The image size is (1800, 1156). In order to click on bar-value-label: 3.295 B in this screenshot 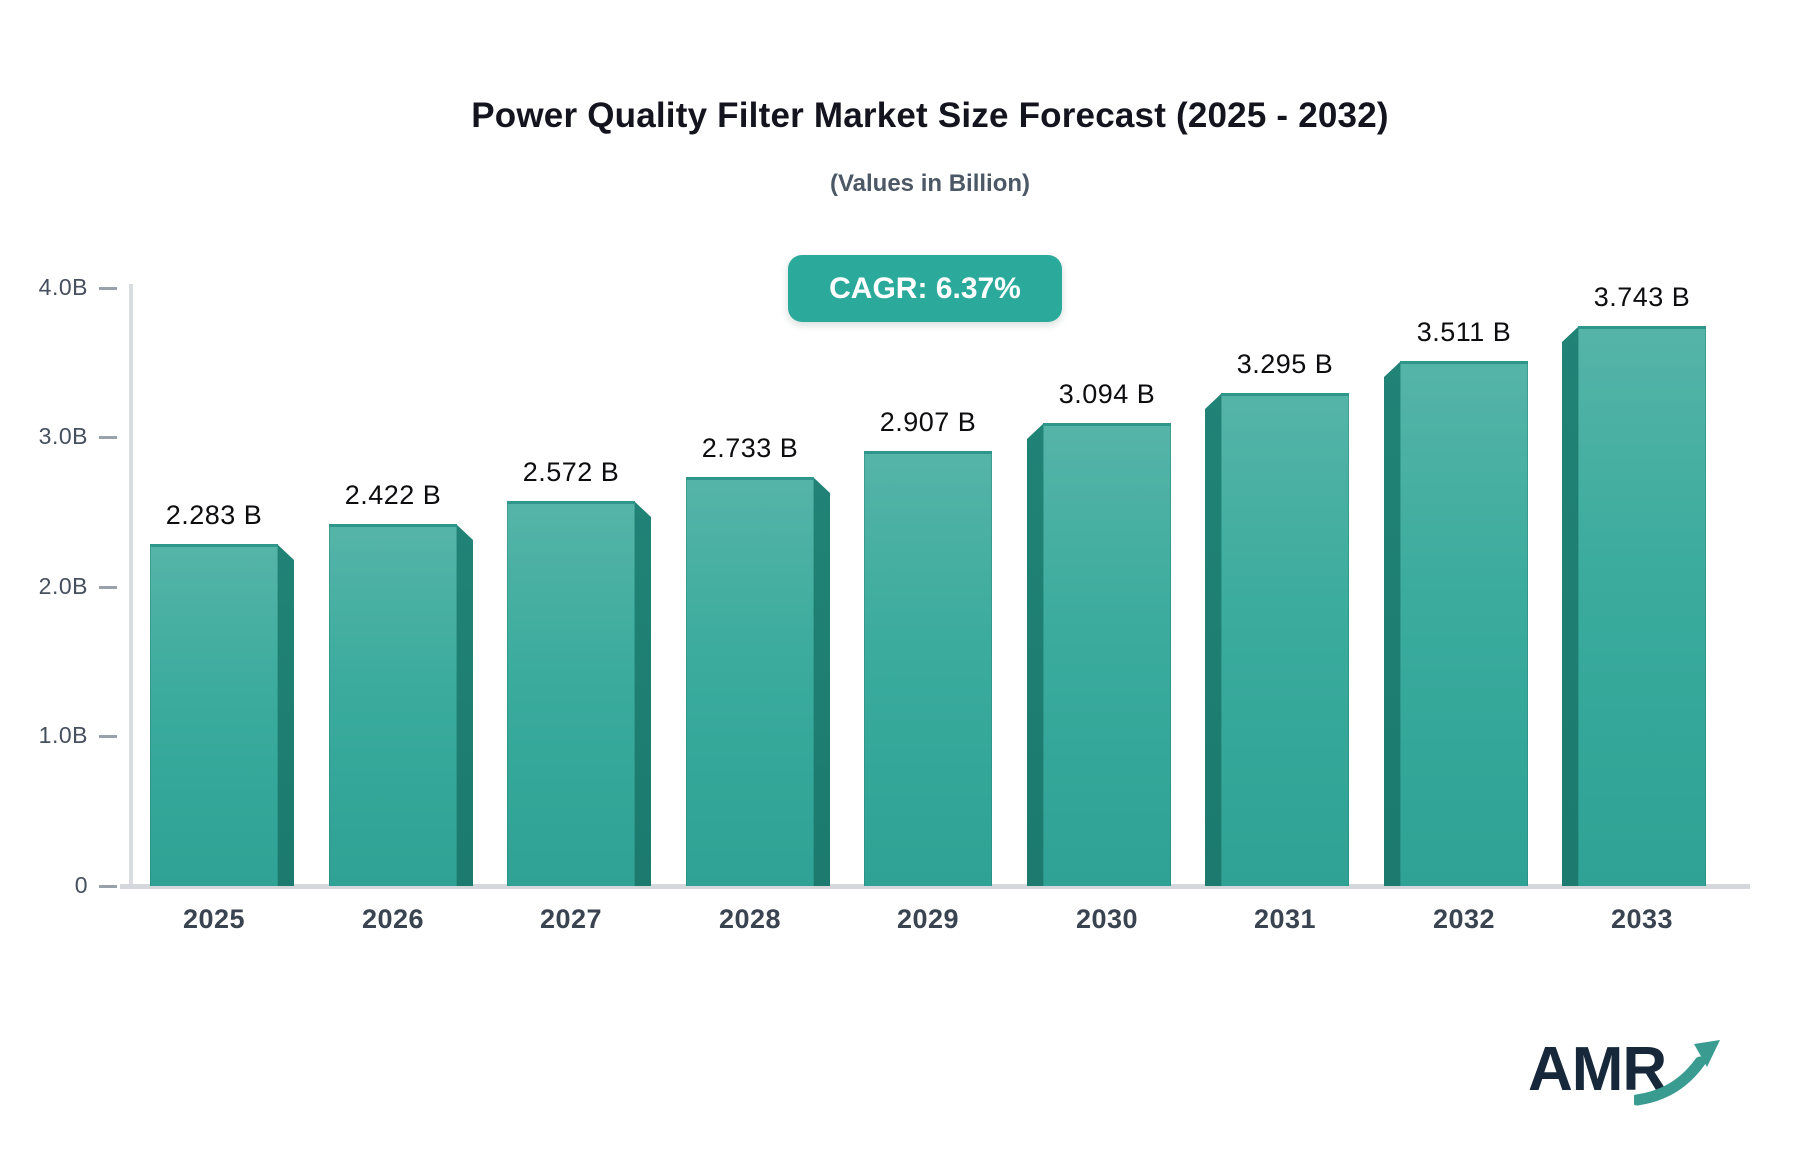, I will do `click(1285, 364)`.